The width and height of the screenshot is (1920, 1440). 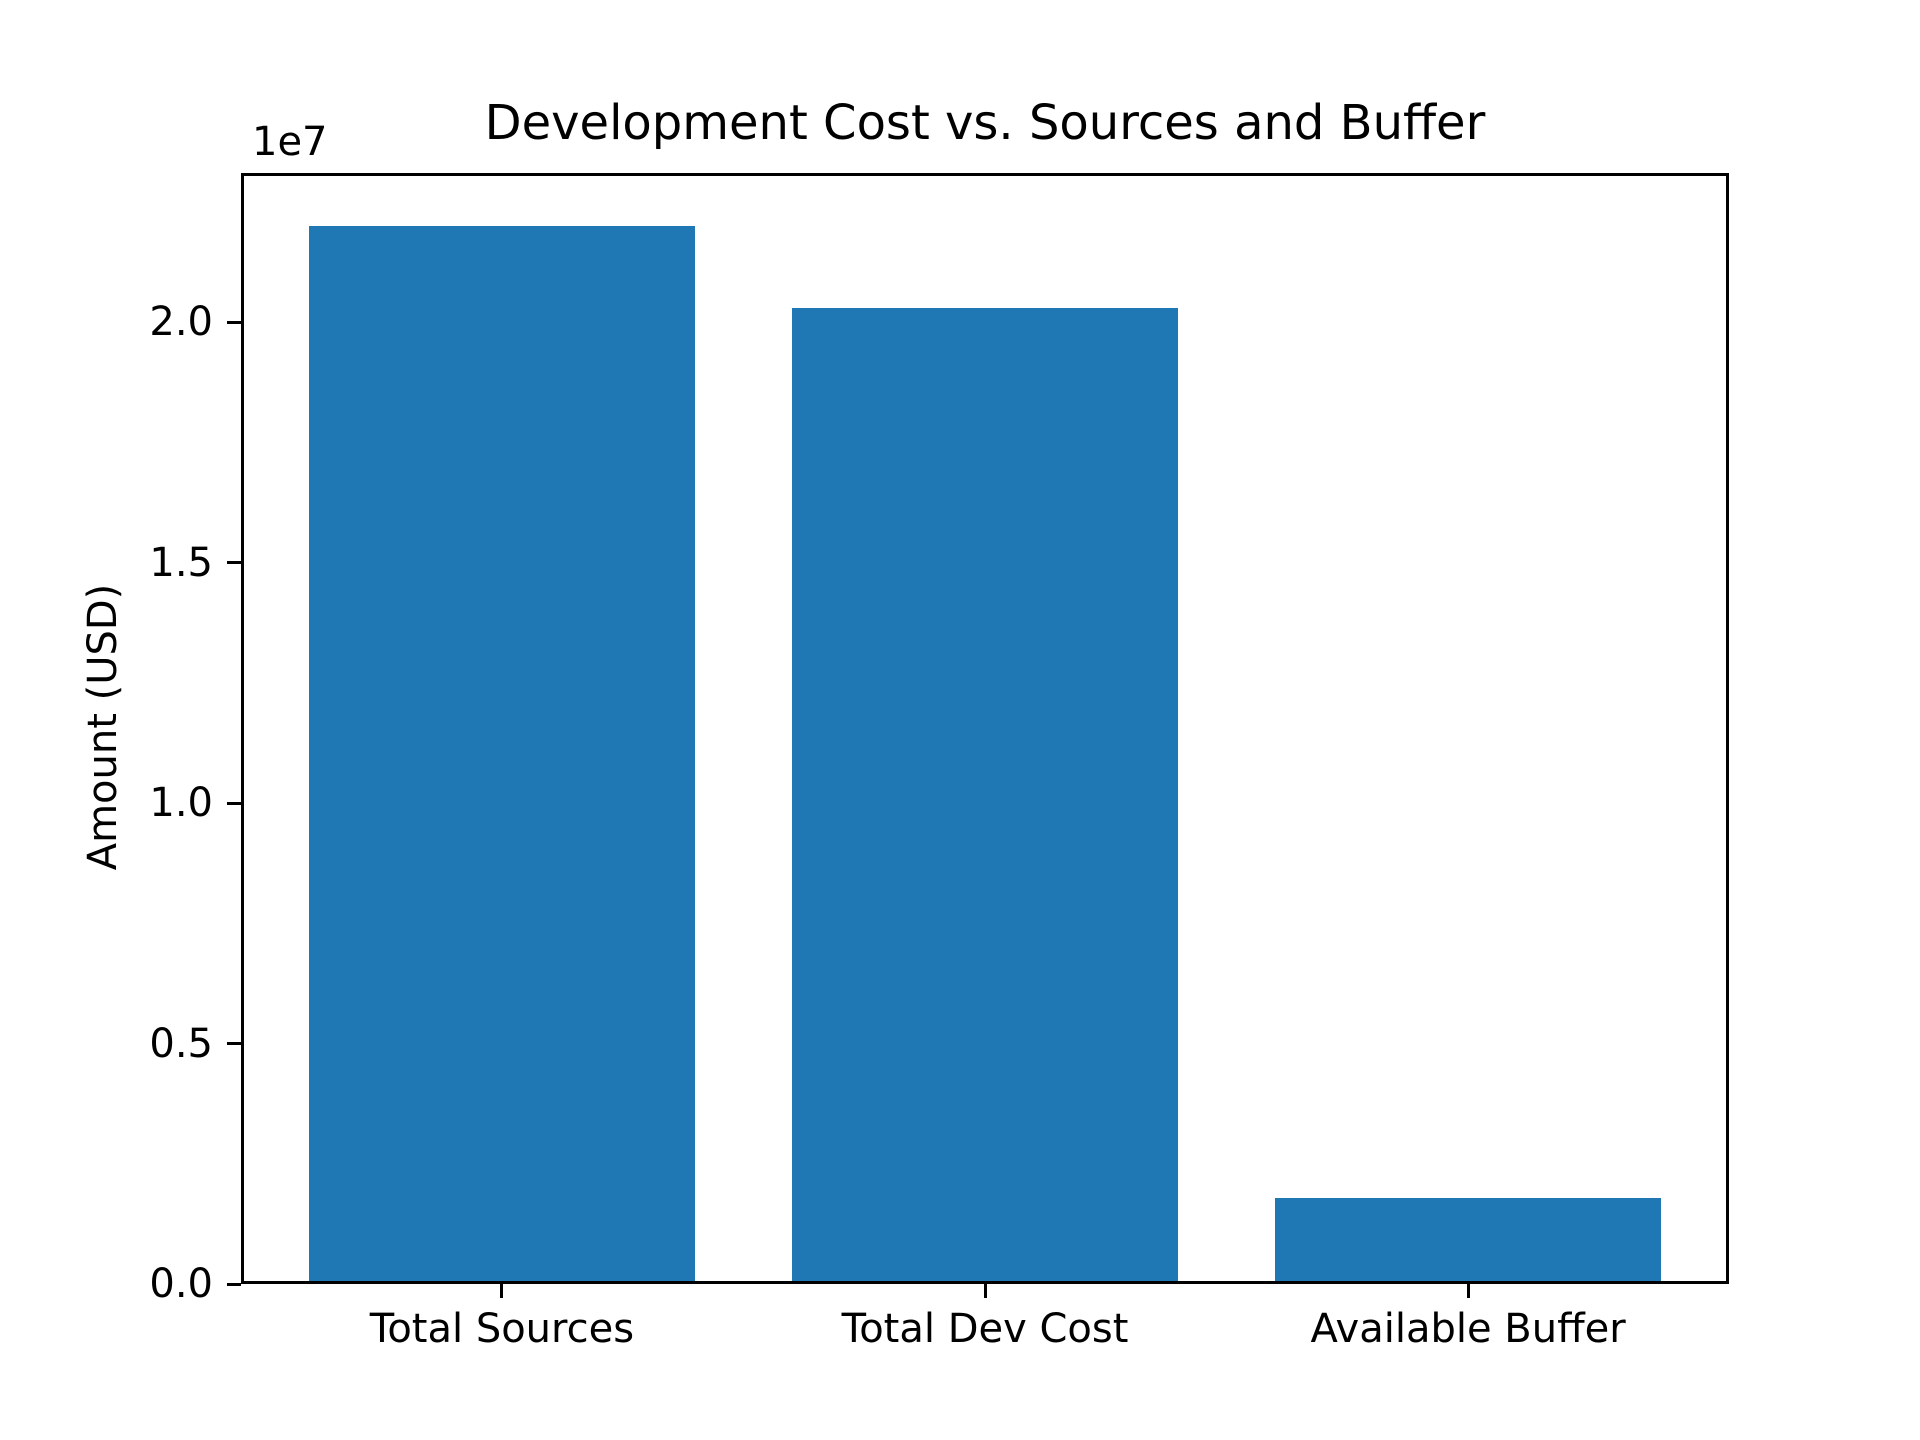 What do you see at coordinates (181, 322) in the screenshot?
I see `y-tick-label-2.0: 2.0` at bounding box center [181, 322].